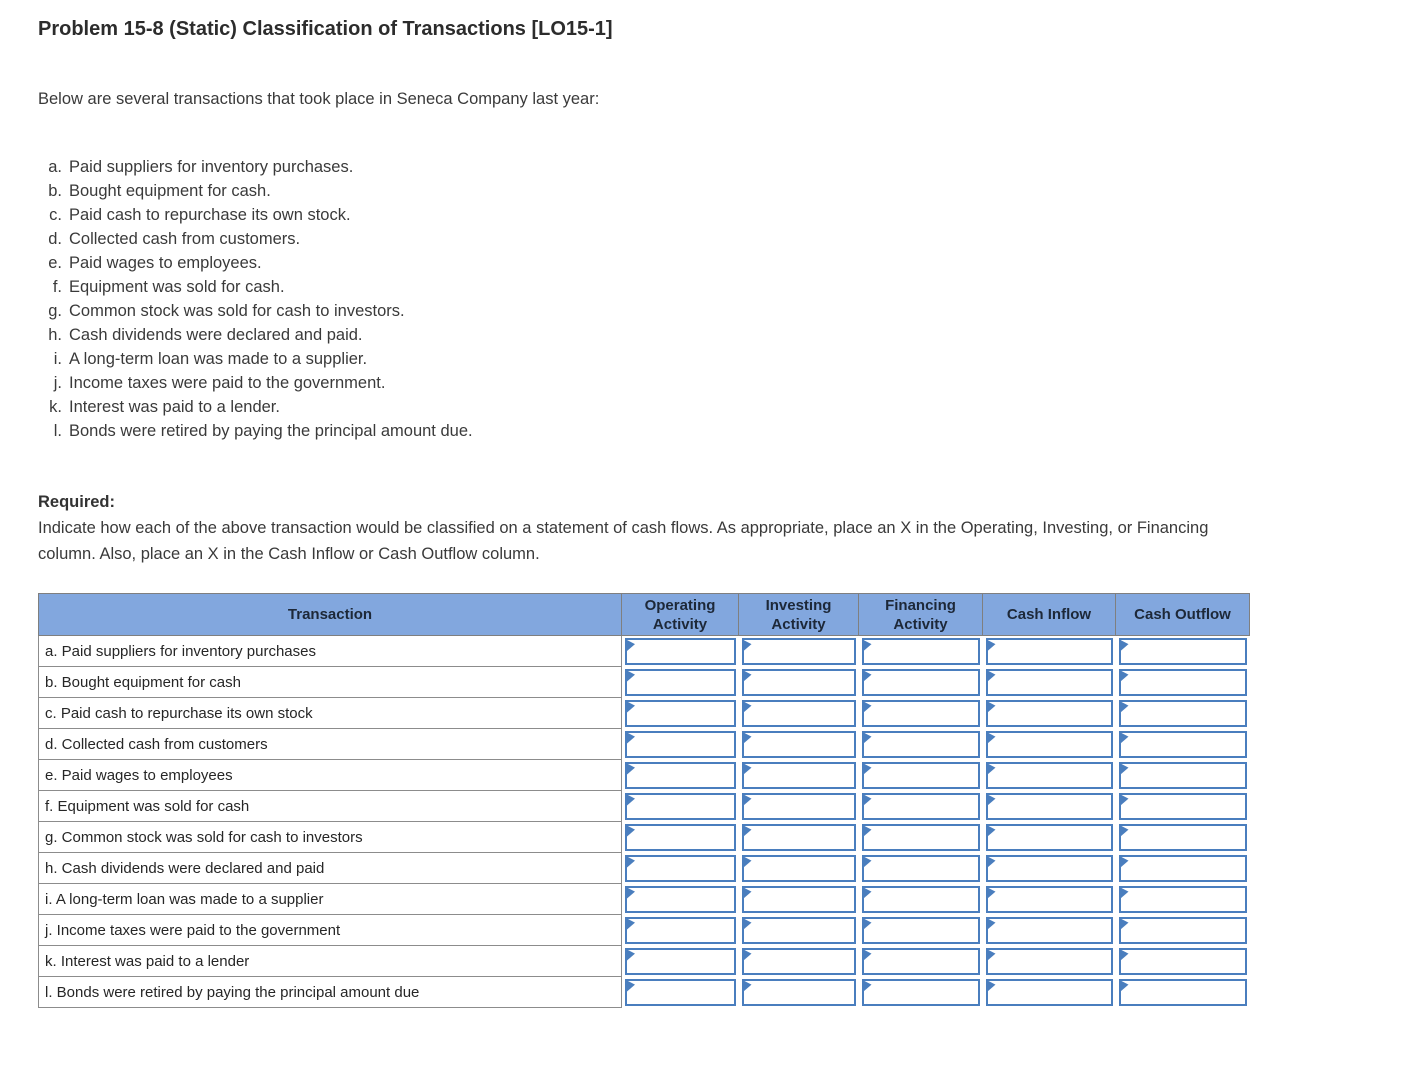  I want to click on list-item-text: Cash dividends were declared and paid., so click(216, 335).